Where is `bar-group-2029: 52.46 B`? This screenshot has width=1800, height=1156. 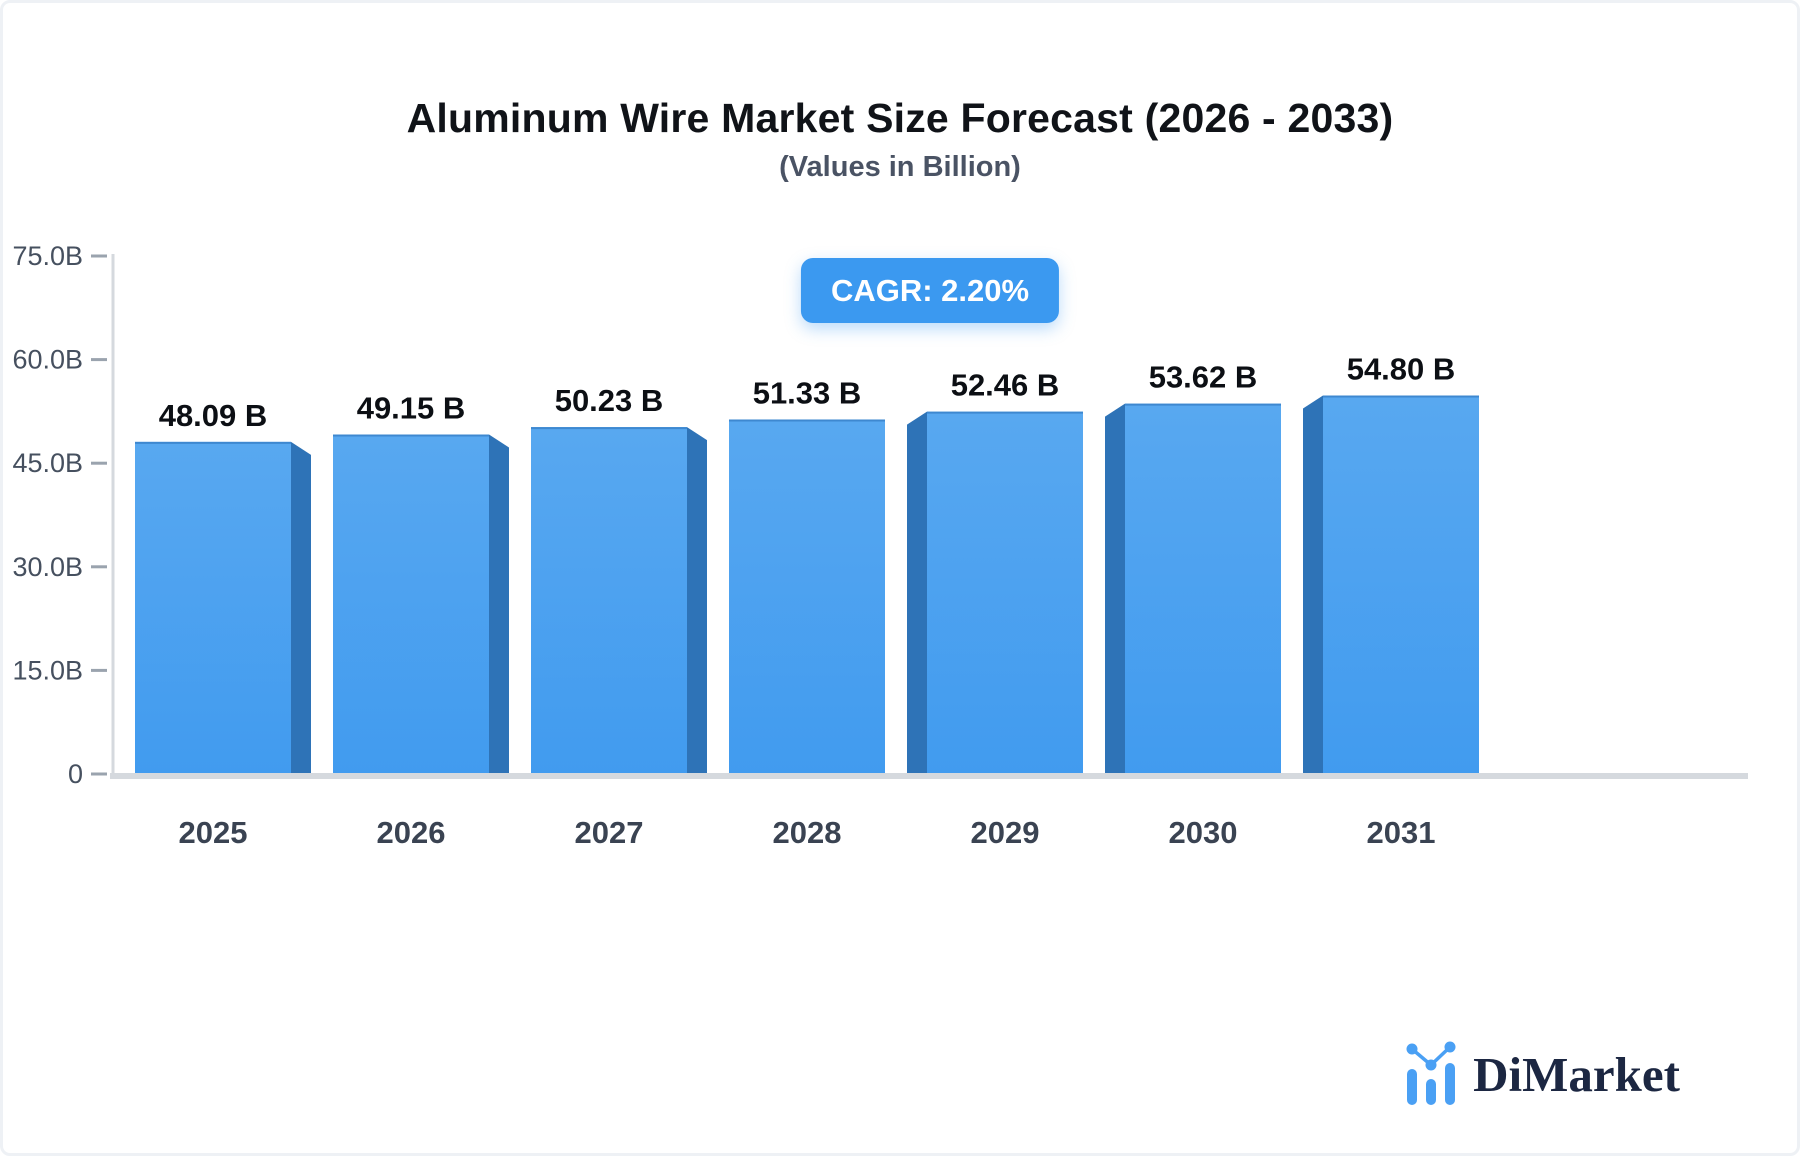 bar-group-2029: 52.46 B is located at coordinates (995, 571).